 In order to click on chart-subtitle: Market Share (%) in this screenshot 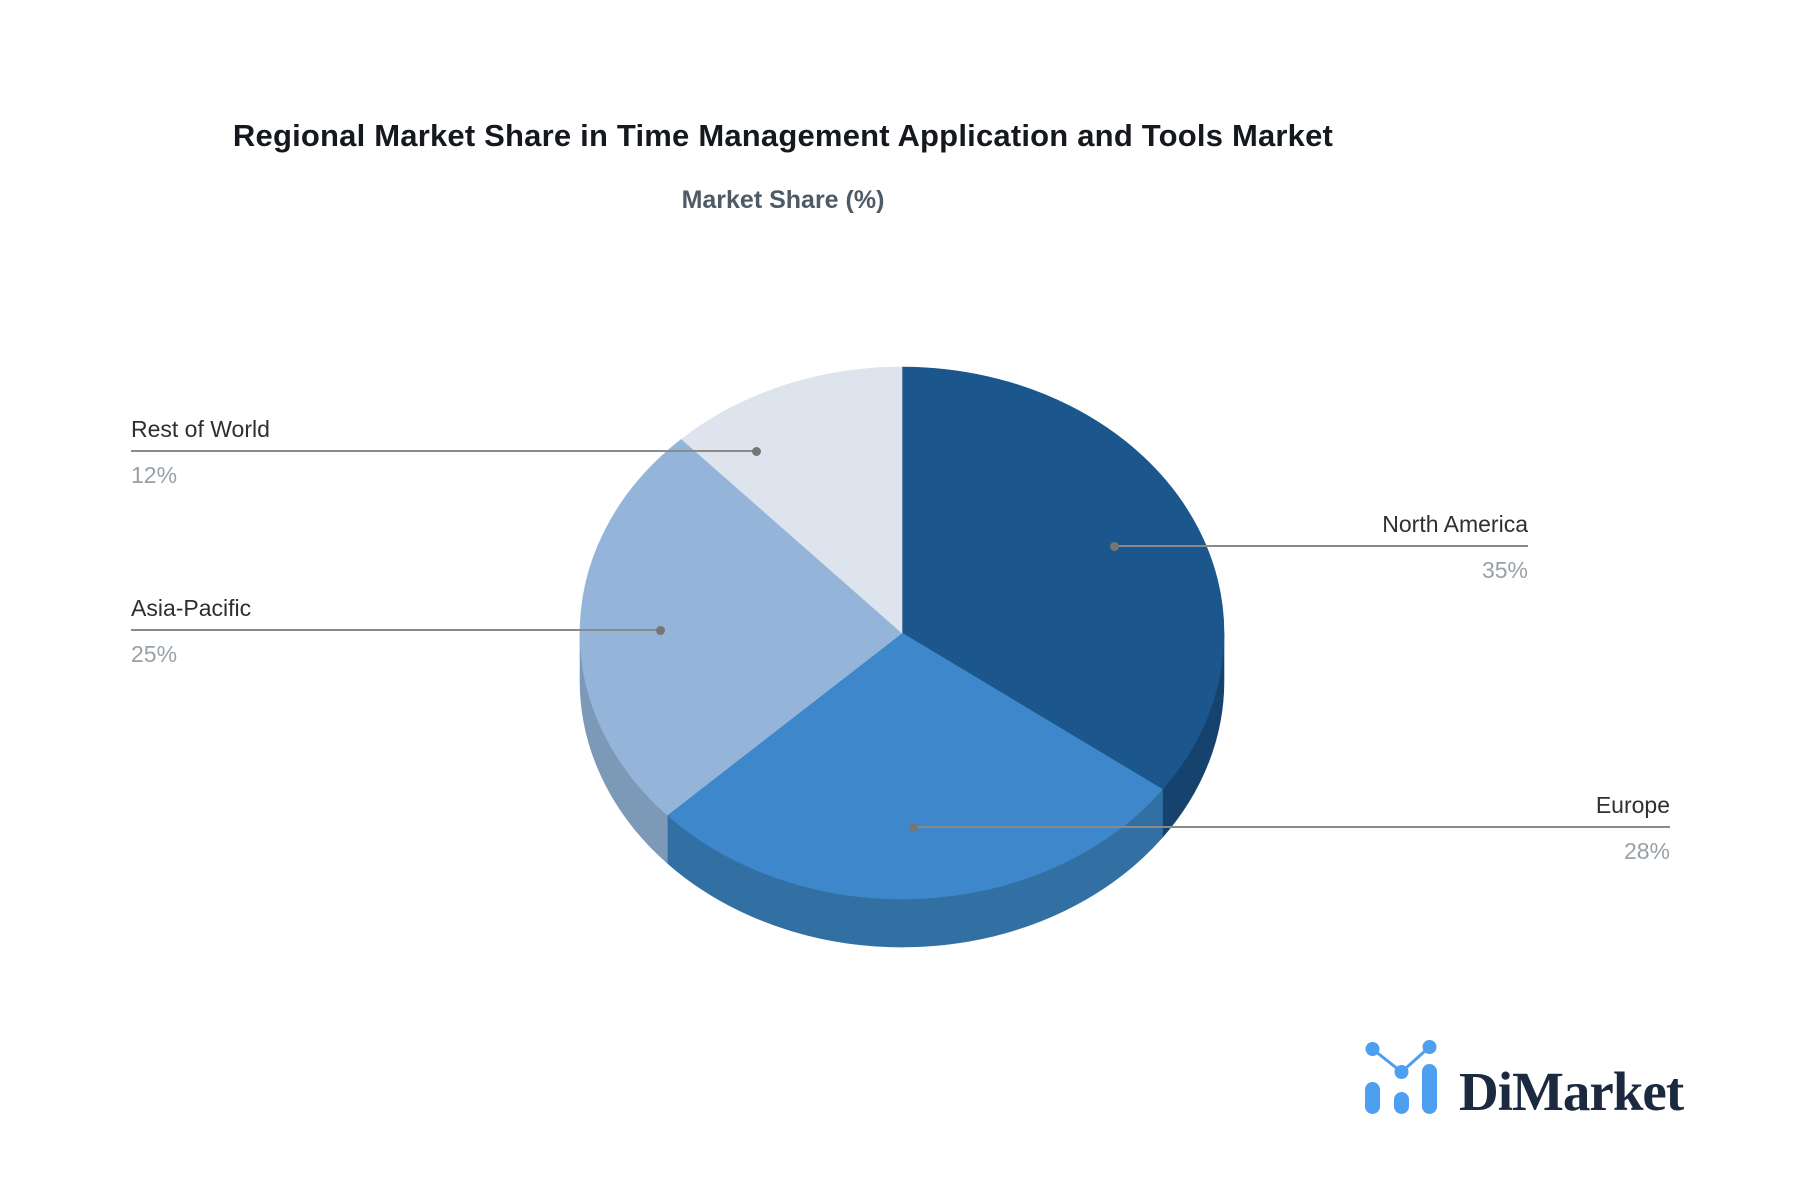, I will do `click(783, 200)`.